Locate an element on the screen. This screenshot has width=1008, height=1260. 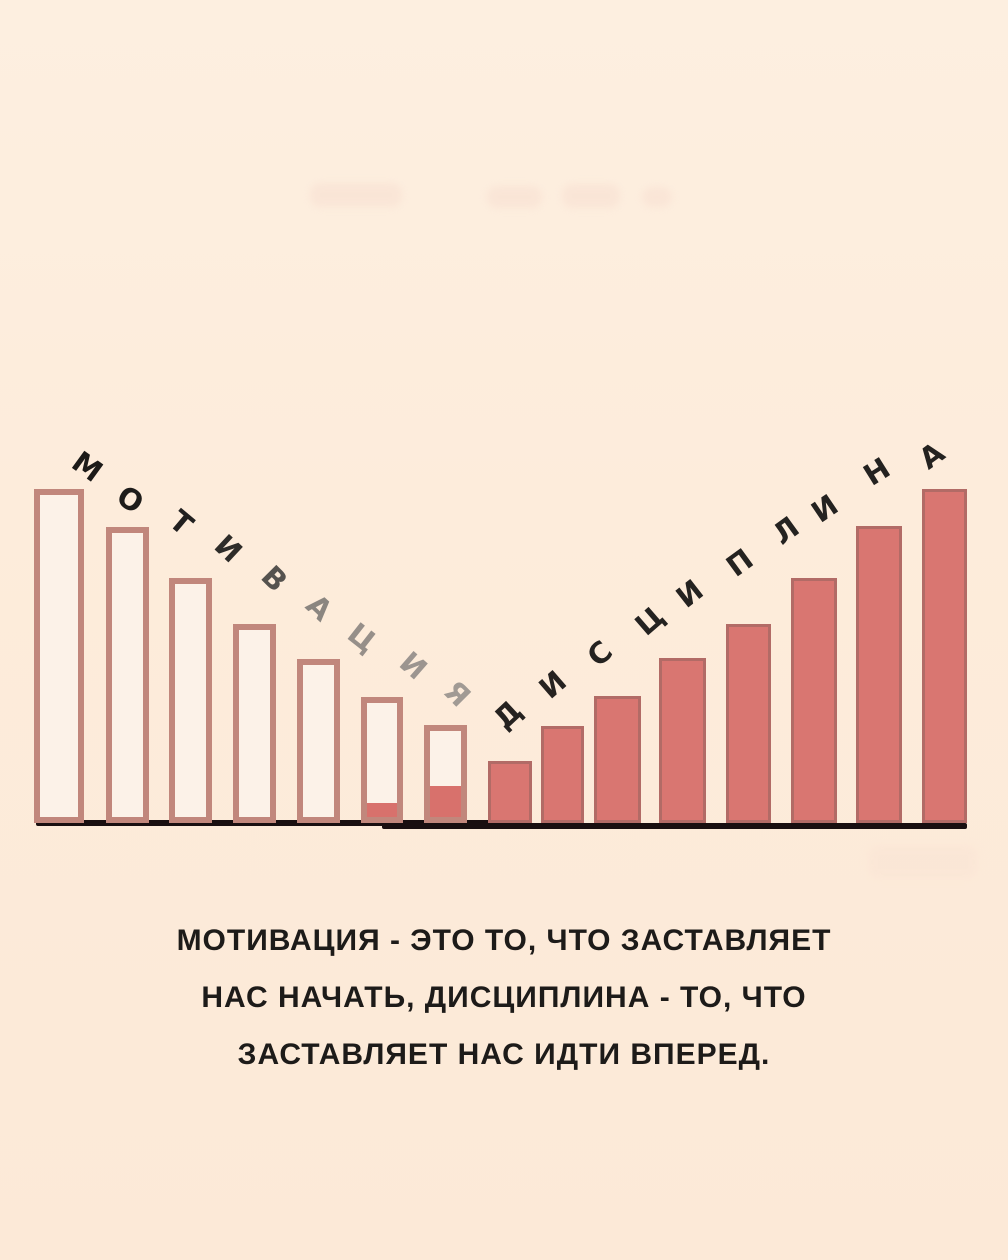
quote-line-2: НАС НАЧАТЬ, ДИСЦИПЛИНА - ТО, ЧТО is located at coordinates (504, 997).